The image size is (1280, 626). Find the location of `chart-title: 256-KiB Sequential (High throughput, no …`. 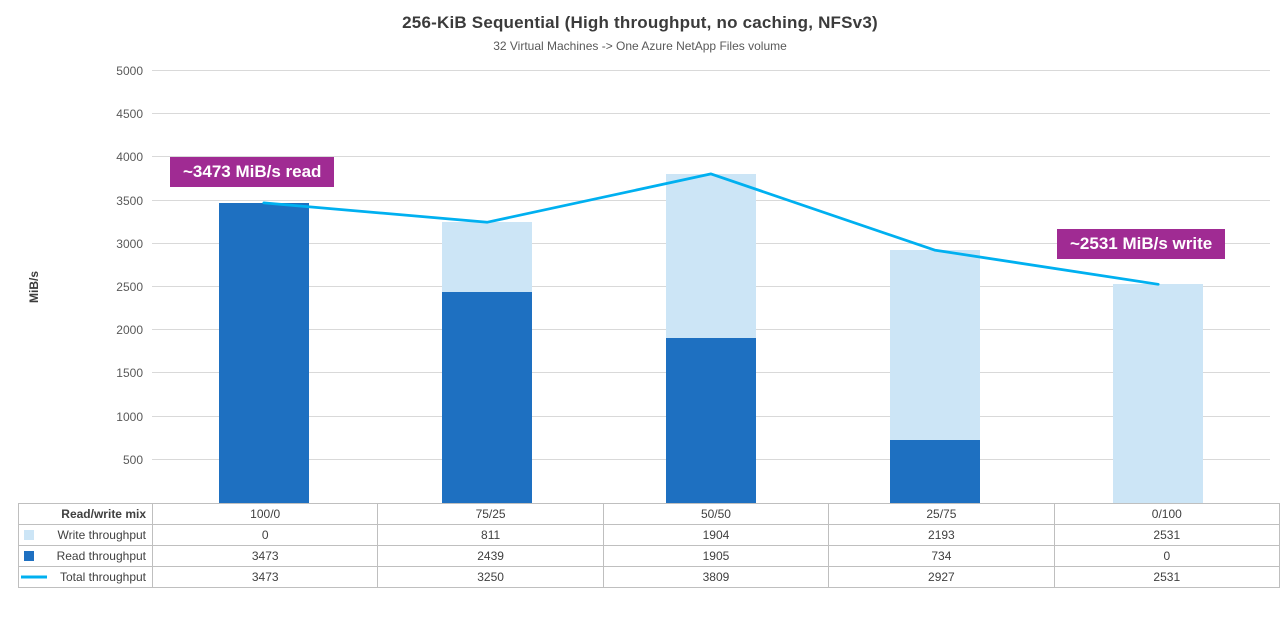

chart-title: 256-KiB Sequential (High throughput, no … is located at coordinates (640, 22).